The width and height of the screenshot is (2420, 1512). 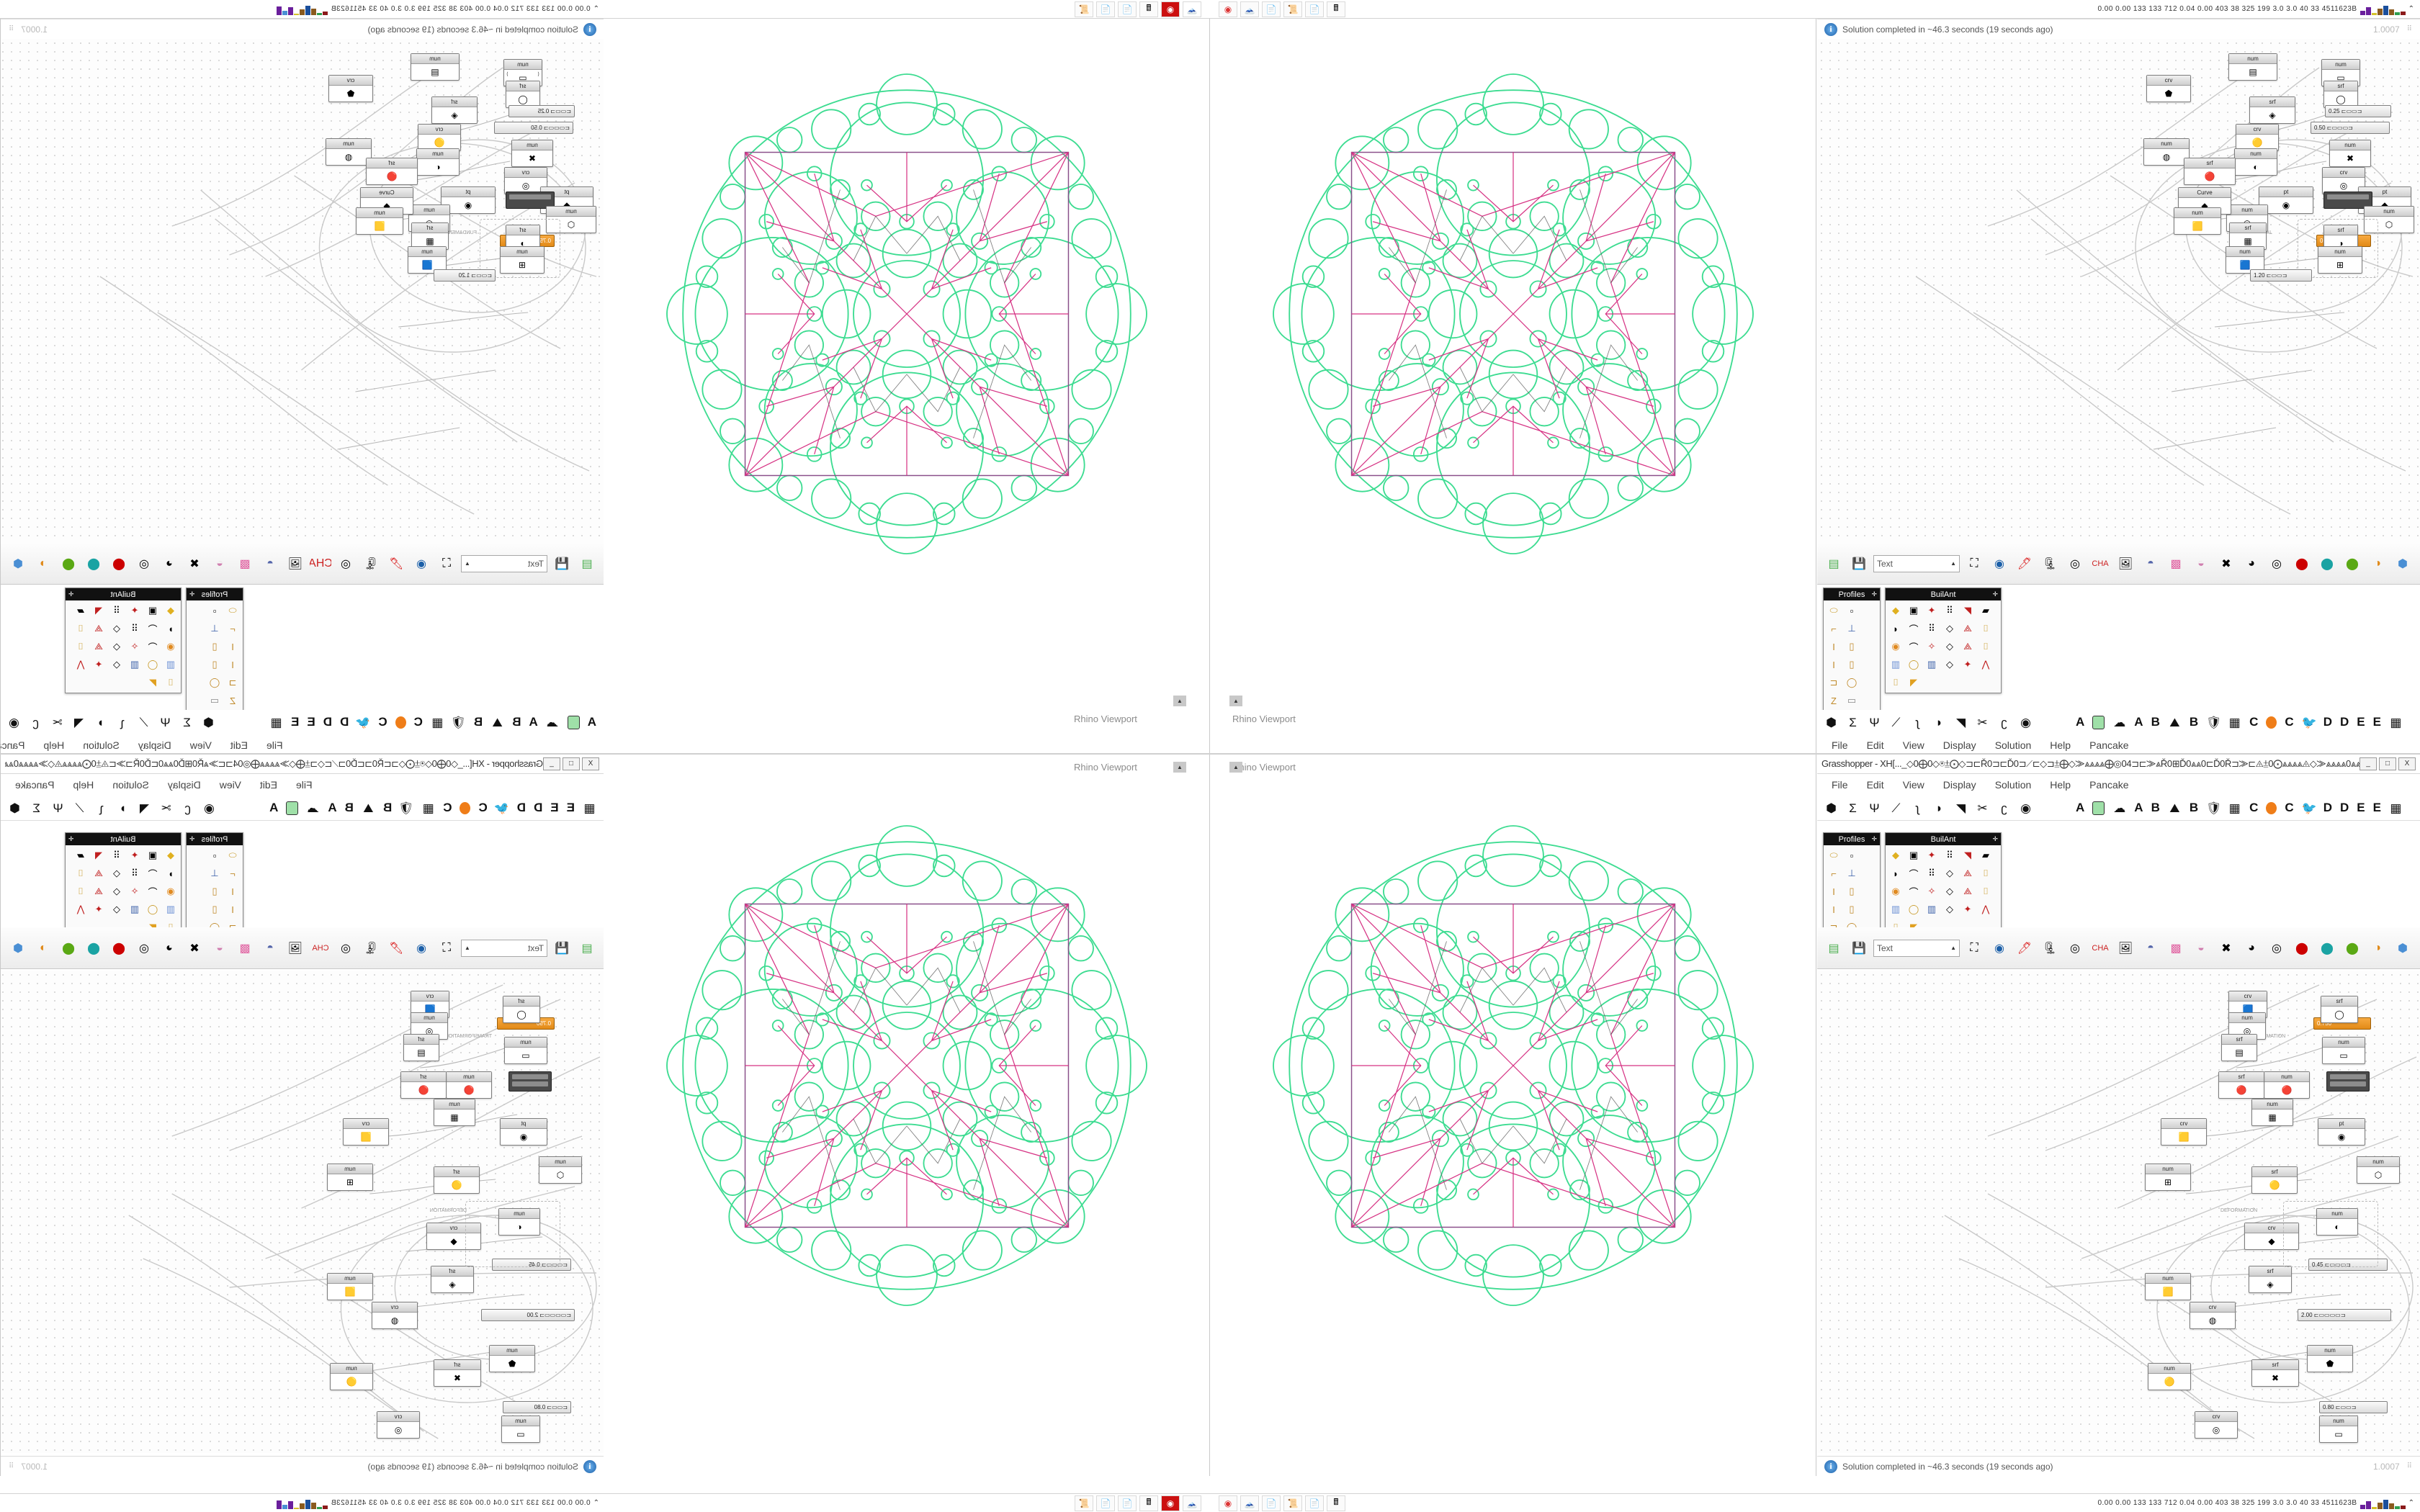 What do you see at coordinates (2168, 88) in the screenshot?
I see `gh-node: crv ⬟` at bounding box center [2168, 88].